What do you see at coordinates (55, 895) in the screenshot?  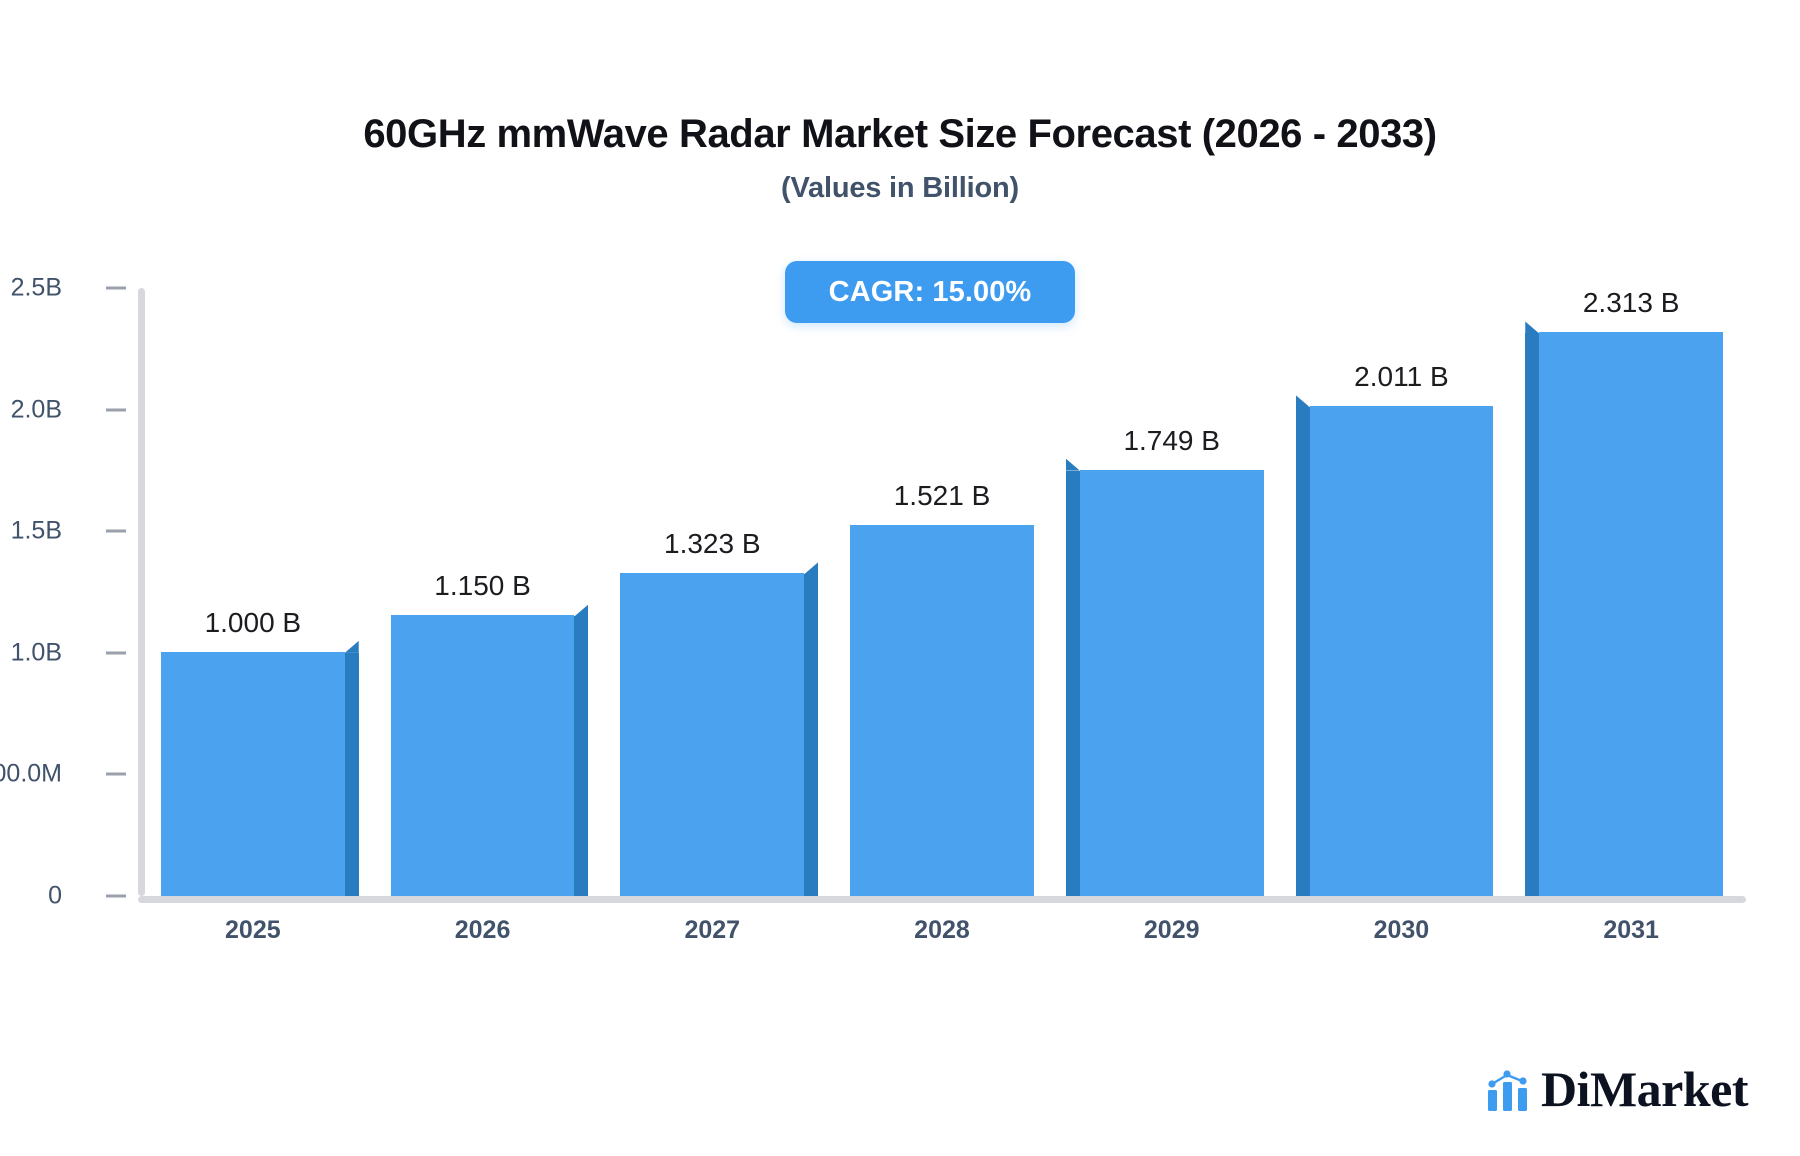 I see `y-axis-tick-label: 0` at bounding box center [55, 895].